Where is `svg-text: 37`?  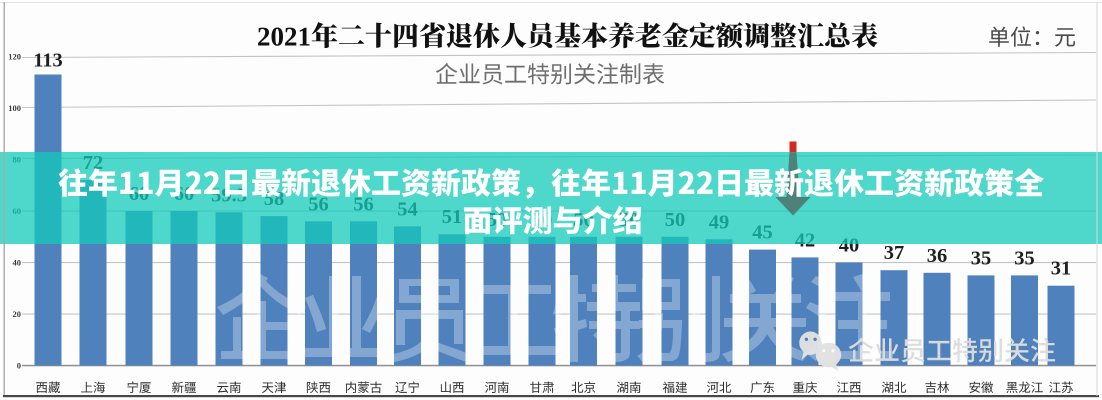 svg-text: 37 is located at coordinates (894, 253).